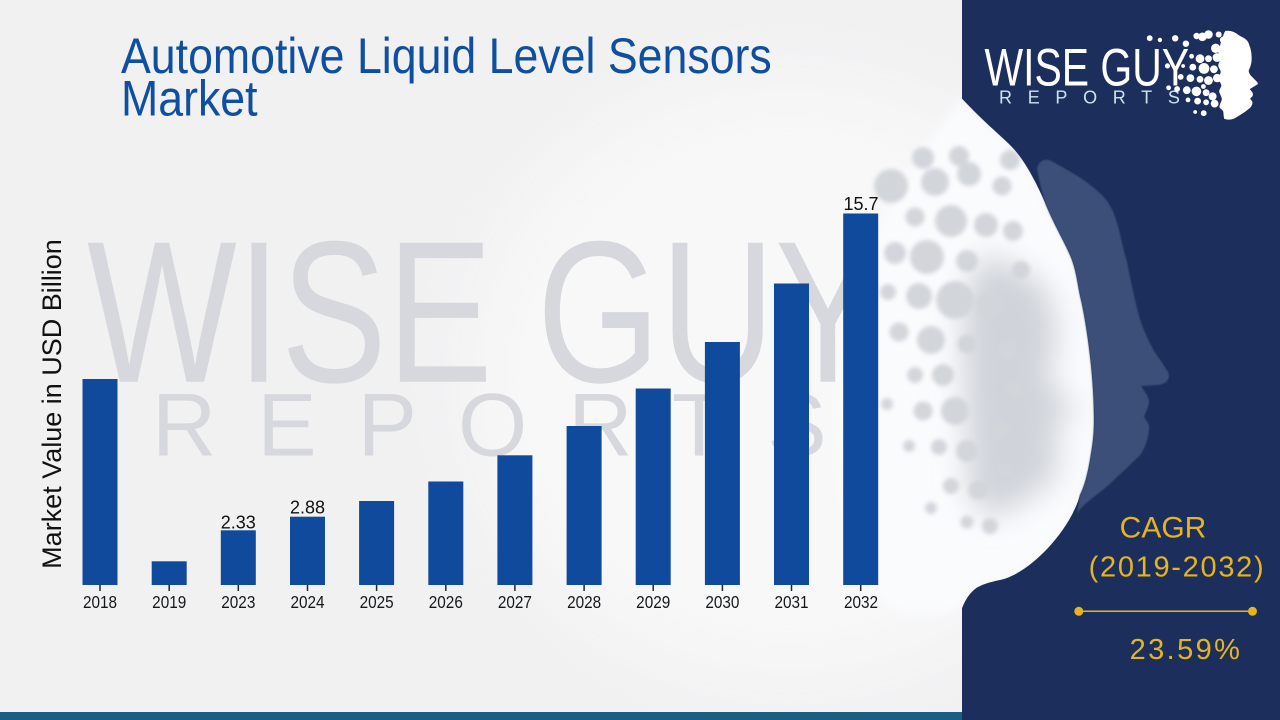 This screenshot has width=1280, height=720. What do you see at coordinates (446, 602) in the screenshot?
I see `svg-text: 2026` at bounding box center [446, 602].